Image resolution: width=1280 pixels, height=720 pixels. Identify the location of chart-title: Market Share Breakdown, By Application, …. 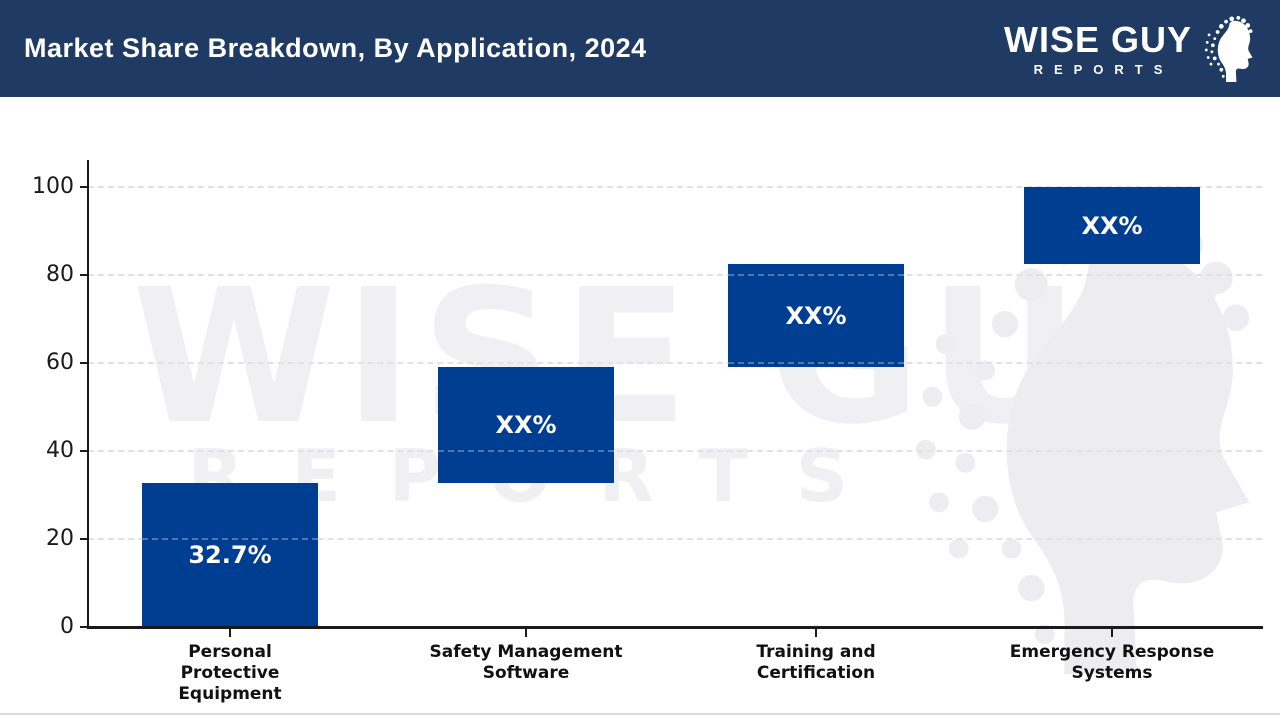
(335, 48).